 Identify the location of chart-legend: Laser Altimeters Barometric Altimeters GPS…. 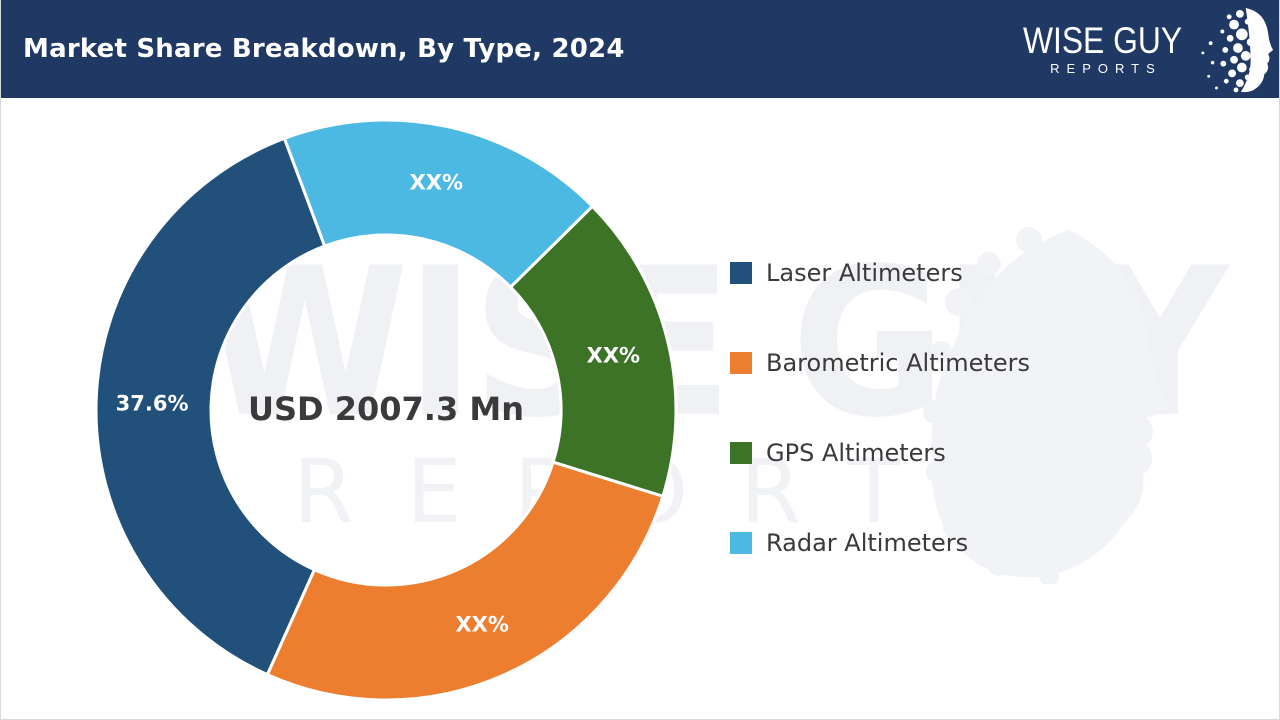
(880, 439).